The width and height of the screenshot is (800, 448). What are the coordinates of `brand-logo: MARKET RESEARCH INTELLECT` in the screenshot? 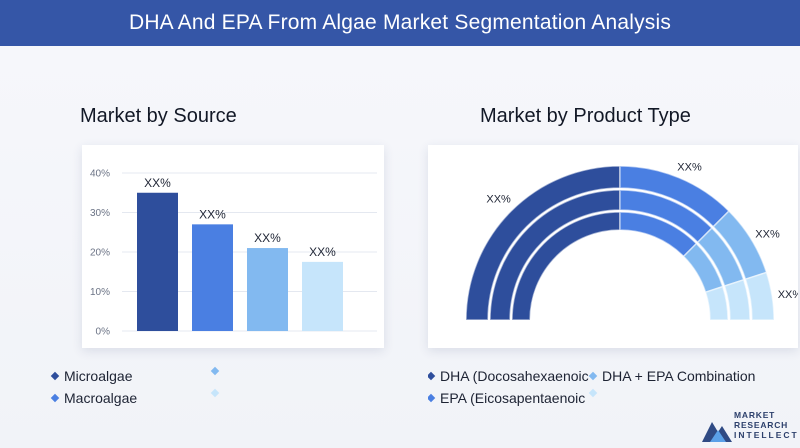 It's located at (748, 426).